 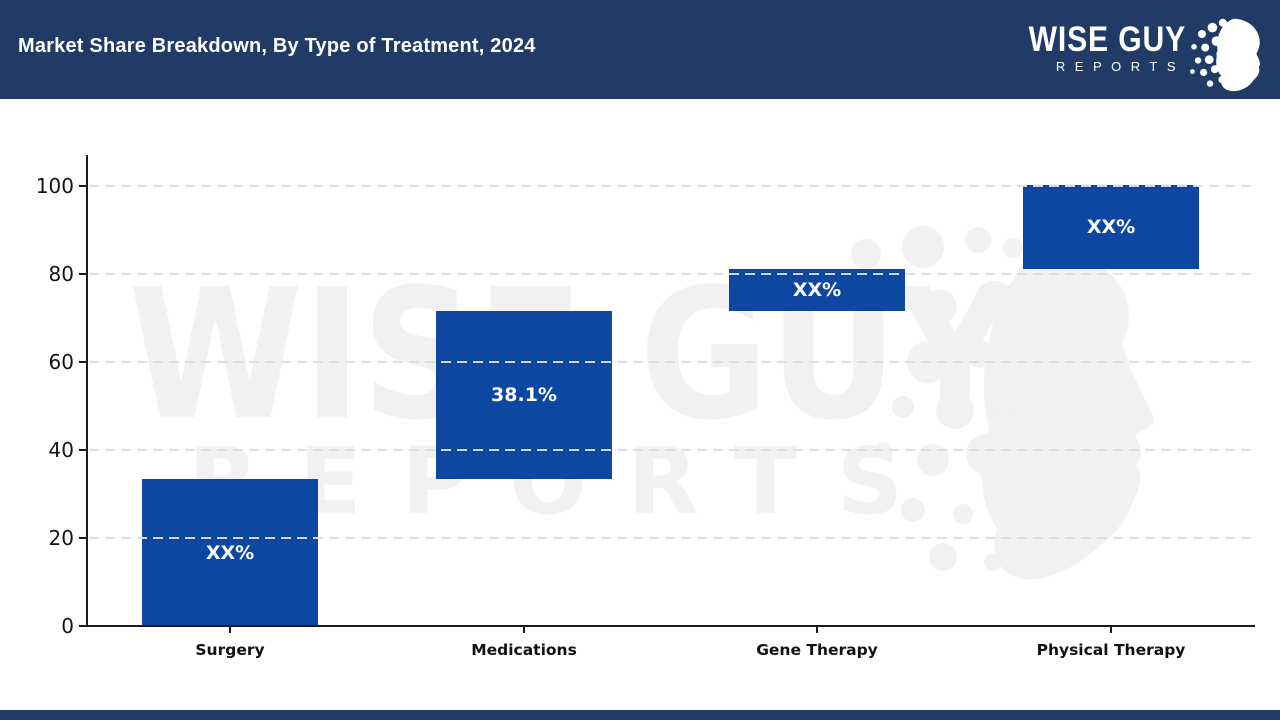 What do you see at coordinates (1111, 650) in the screenshot?
I see `x-category-label-physical-therapy: Physical Therapy` at bounding box center [1111, 650].